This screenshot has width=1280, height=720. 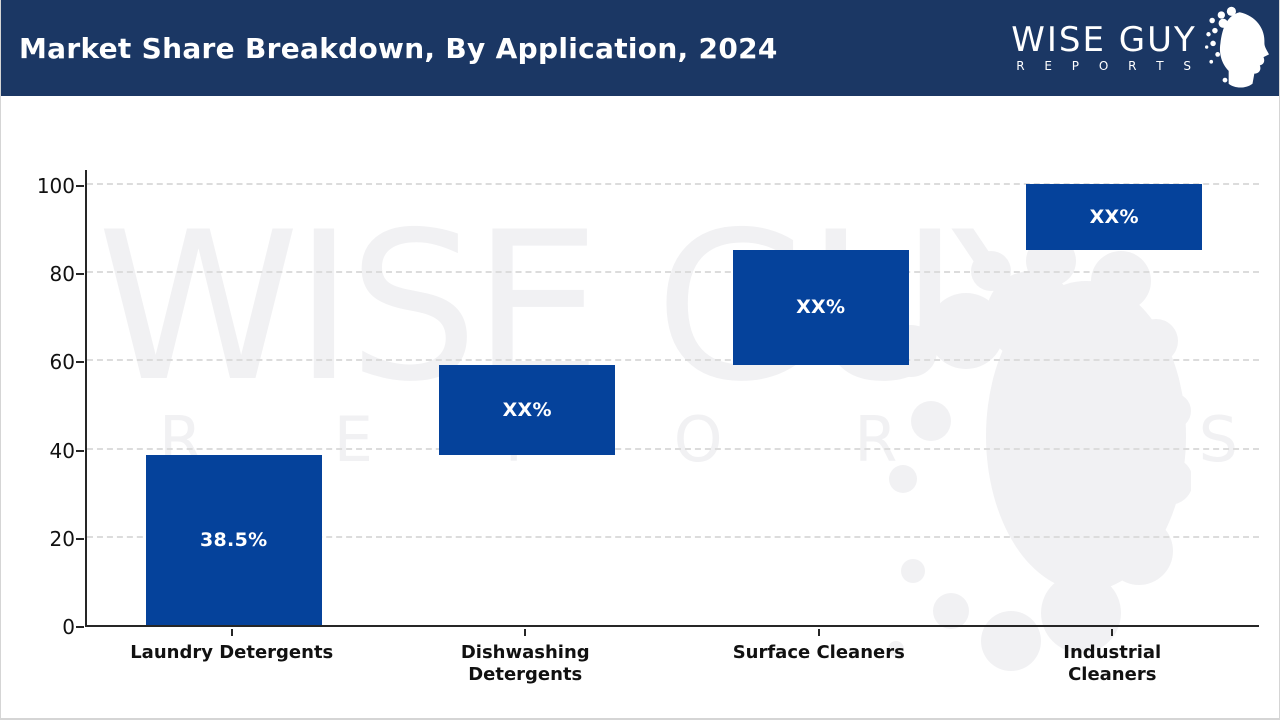 I want to click on x-tick-label: Surface Cleaners, so click(x=818, y=652).